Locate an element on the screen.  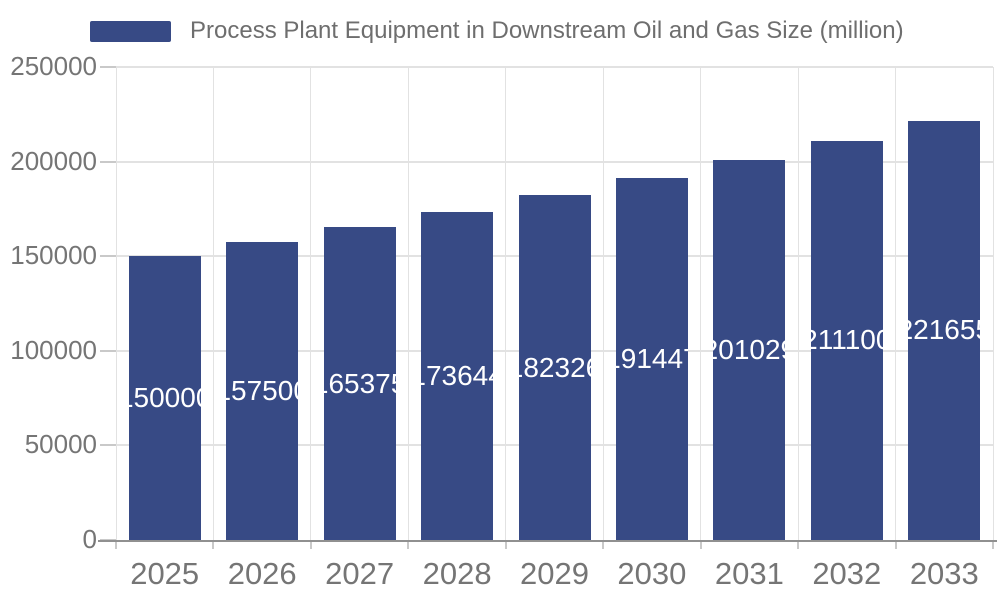
bar: 182326 is located at coordinates (554, 367).